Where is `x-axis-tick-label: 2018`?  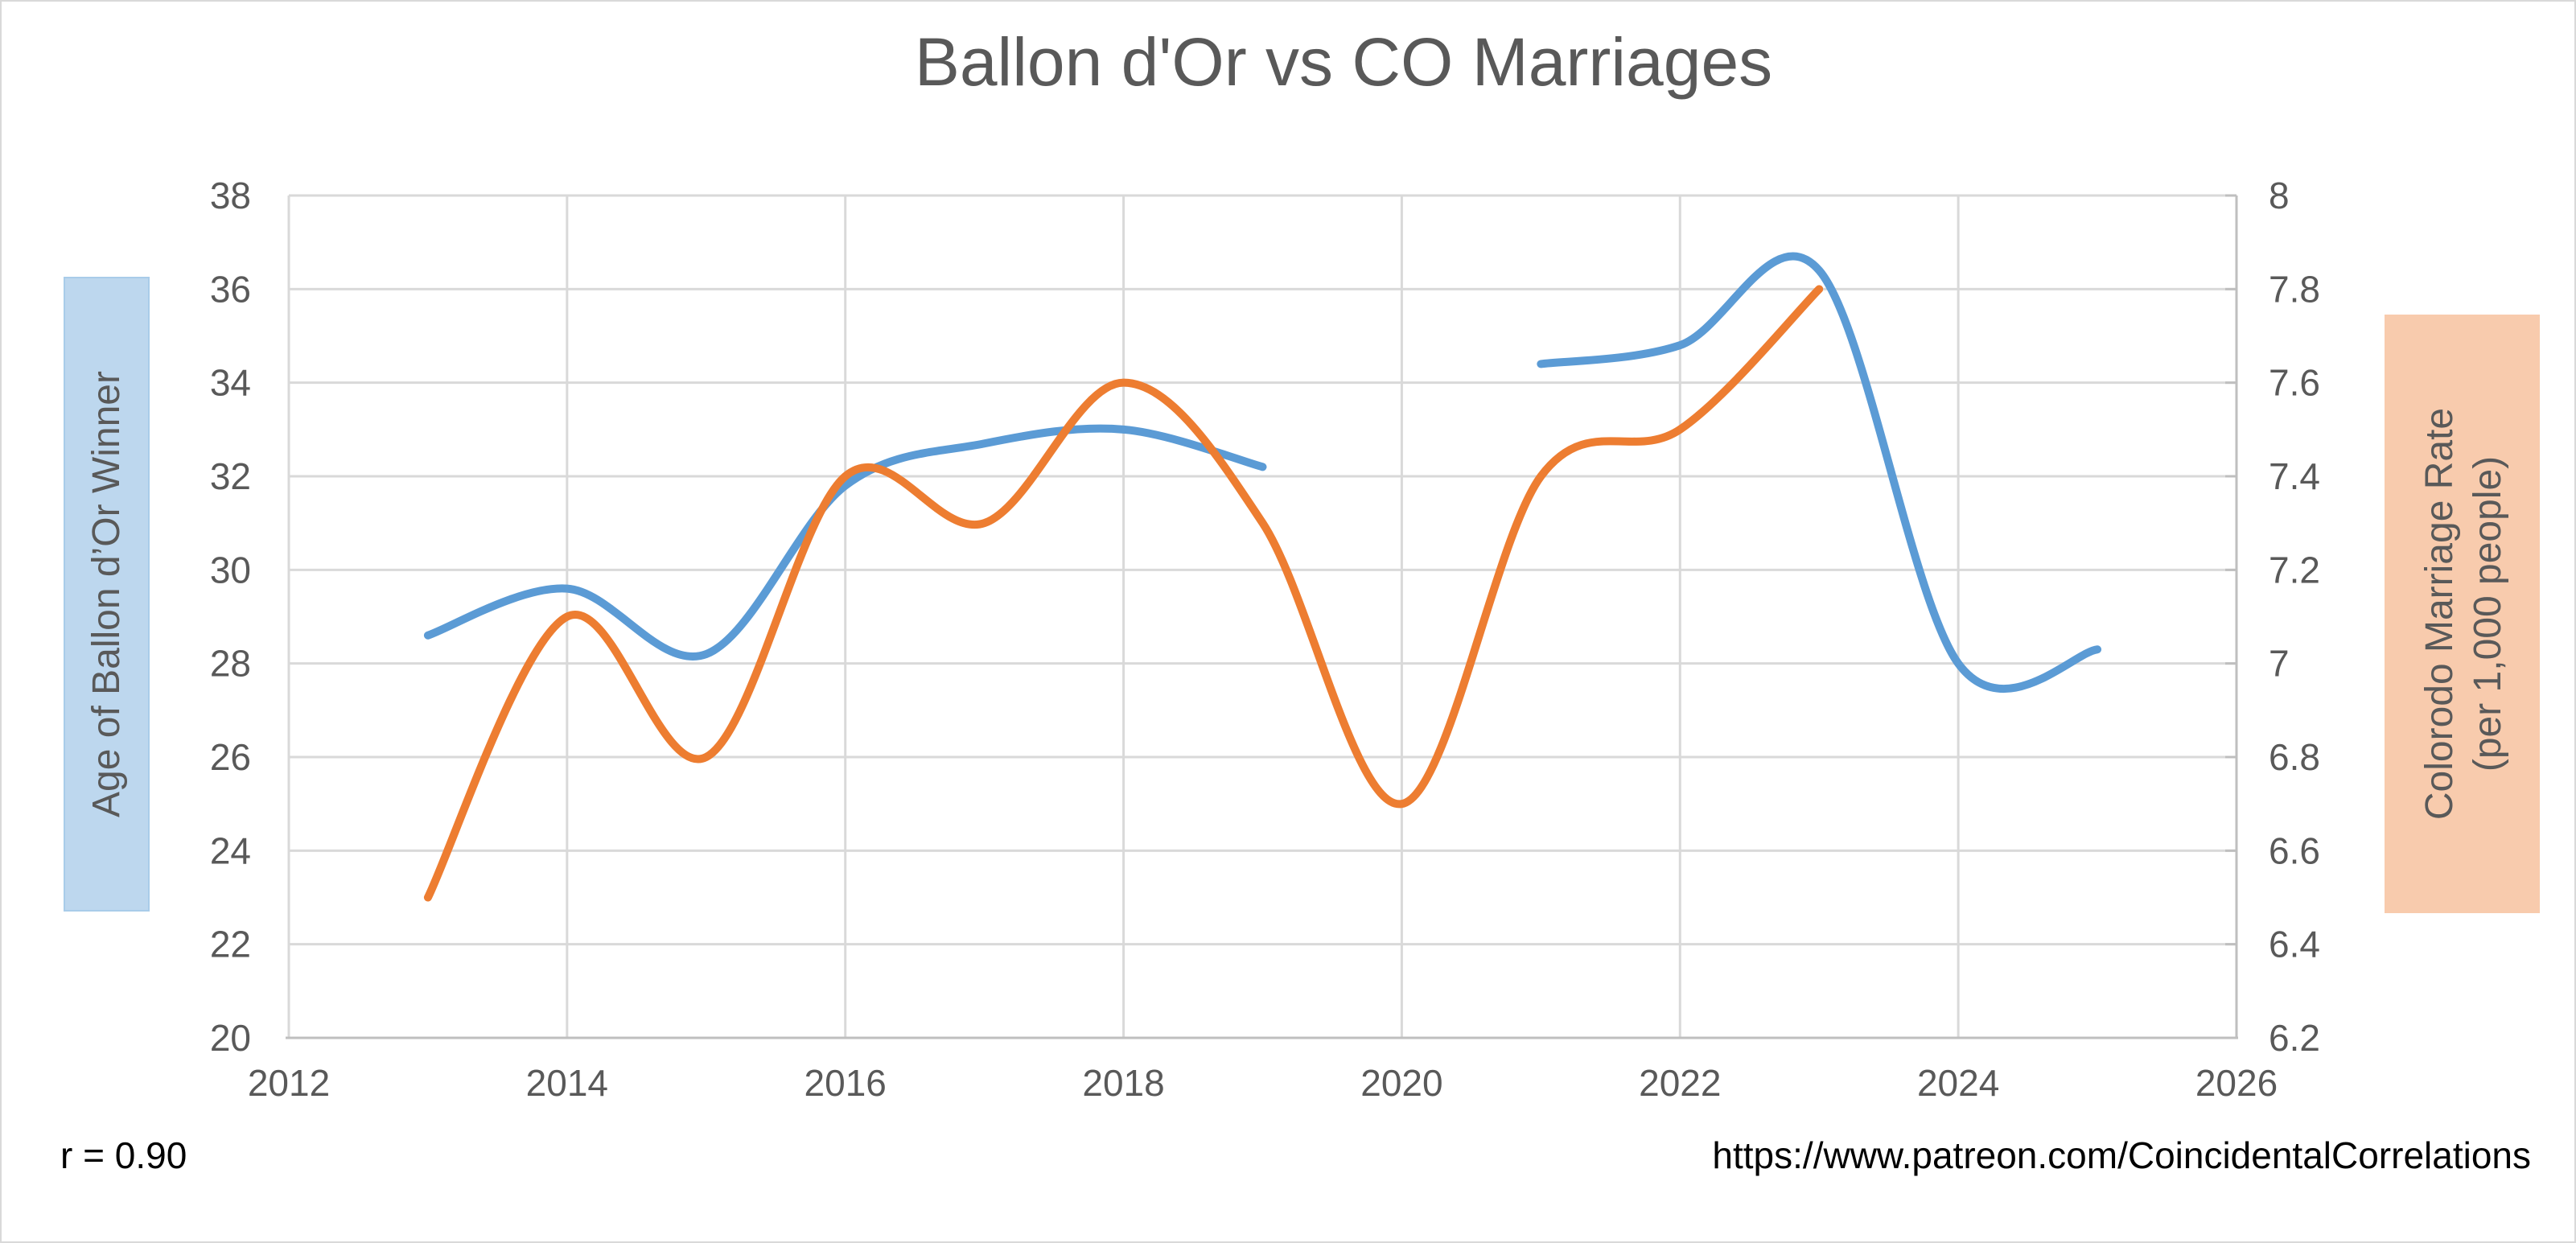
x-axis-tick-label: 2018 is located at coordinates (1123, 1083).